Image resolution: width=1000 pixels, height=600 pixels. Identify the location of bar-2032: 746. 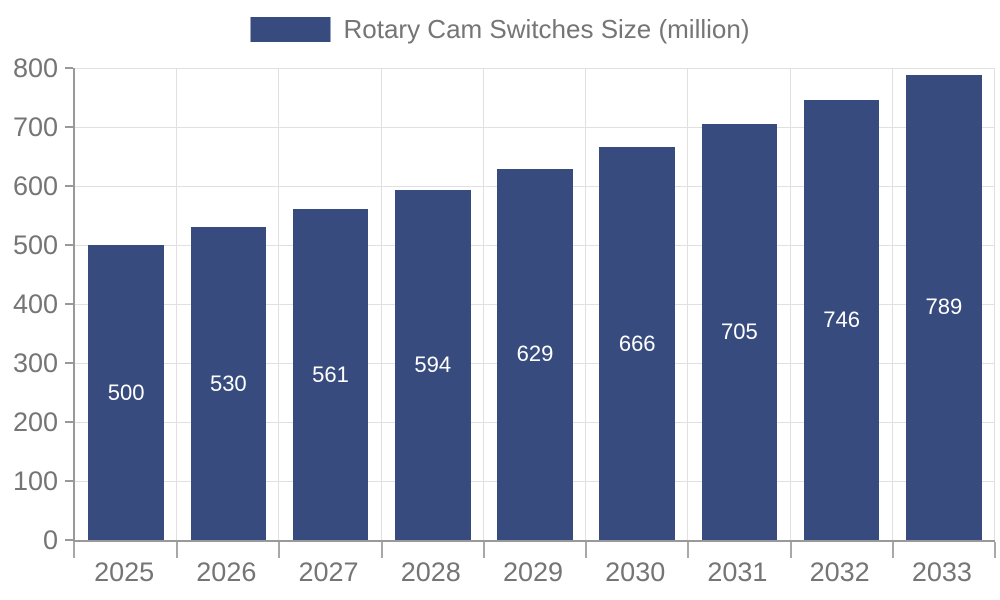
(841, 319).